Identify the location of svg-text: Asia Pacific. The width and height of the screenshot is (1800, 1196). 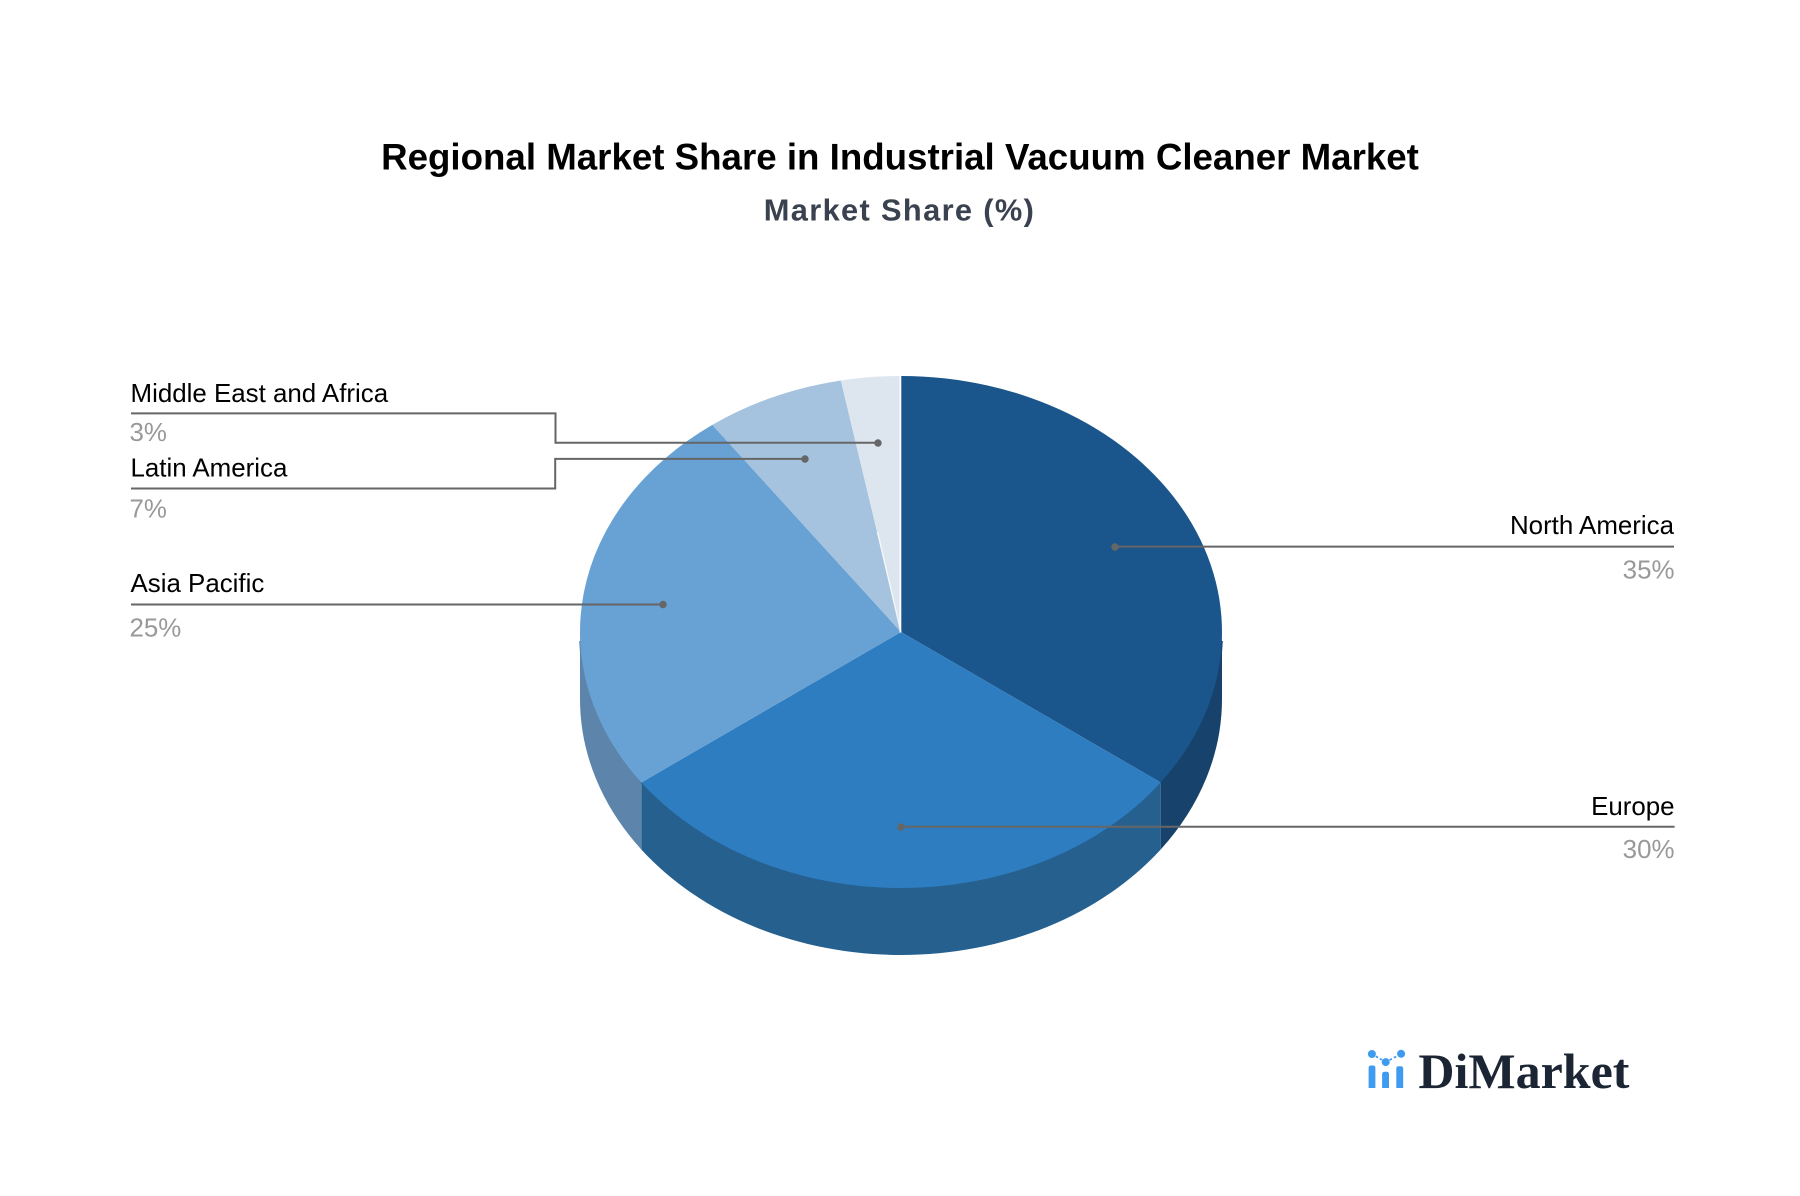
(198, 584).